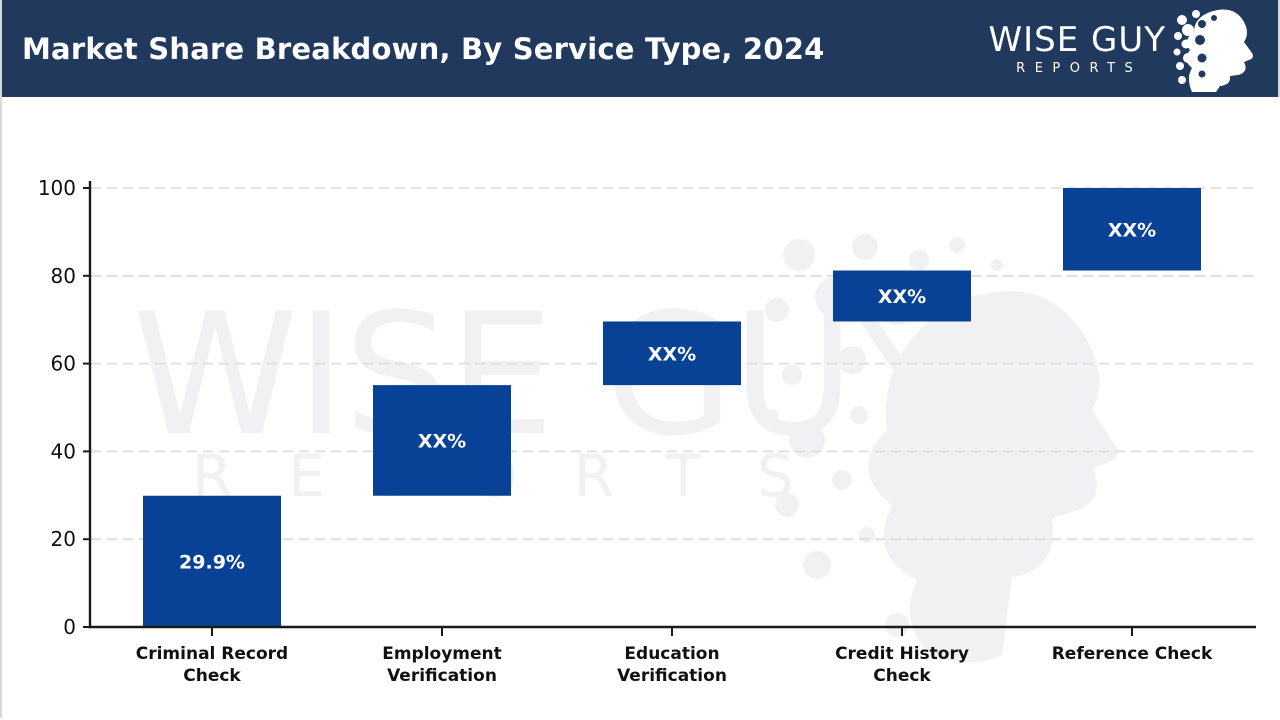  Describe the element at coordinates (63, 539) in the screenshot. I see `y-tick-label: 20` at that location.